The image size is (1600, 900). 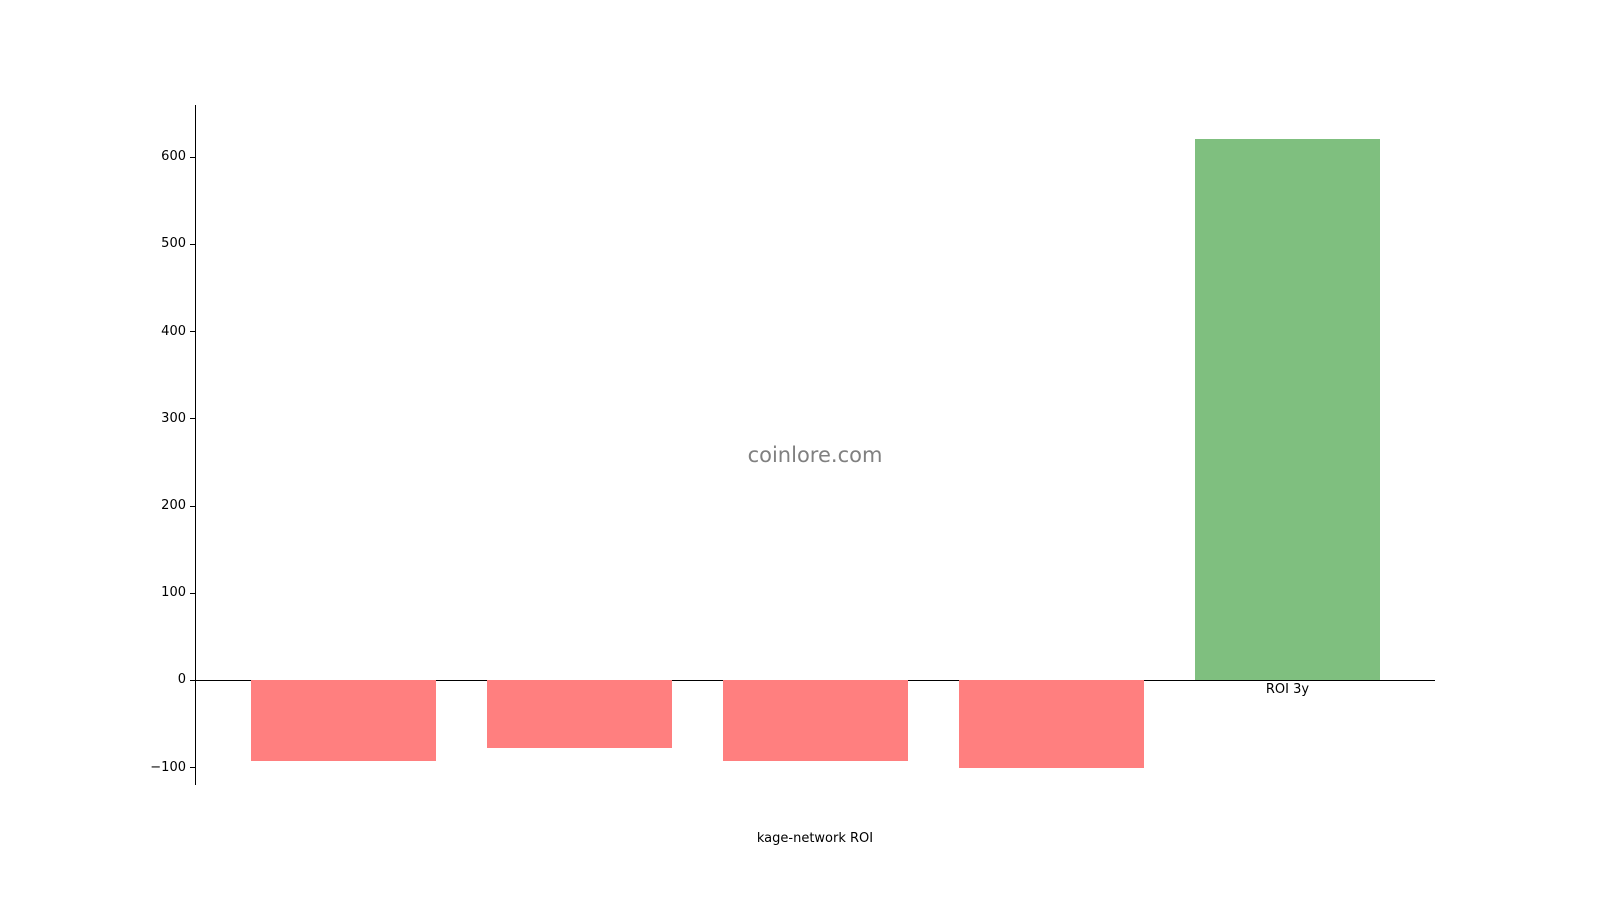 What do you see at coordinates (815, 455) in the screenshot?
I see `watermark-text: coinlore.com` at bounding box center [815, 455].